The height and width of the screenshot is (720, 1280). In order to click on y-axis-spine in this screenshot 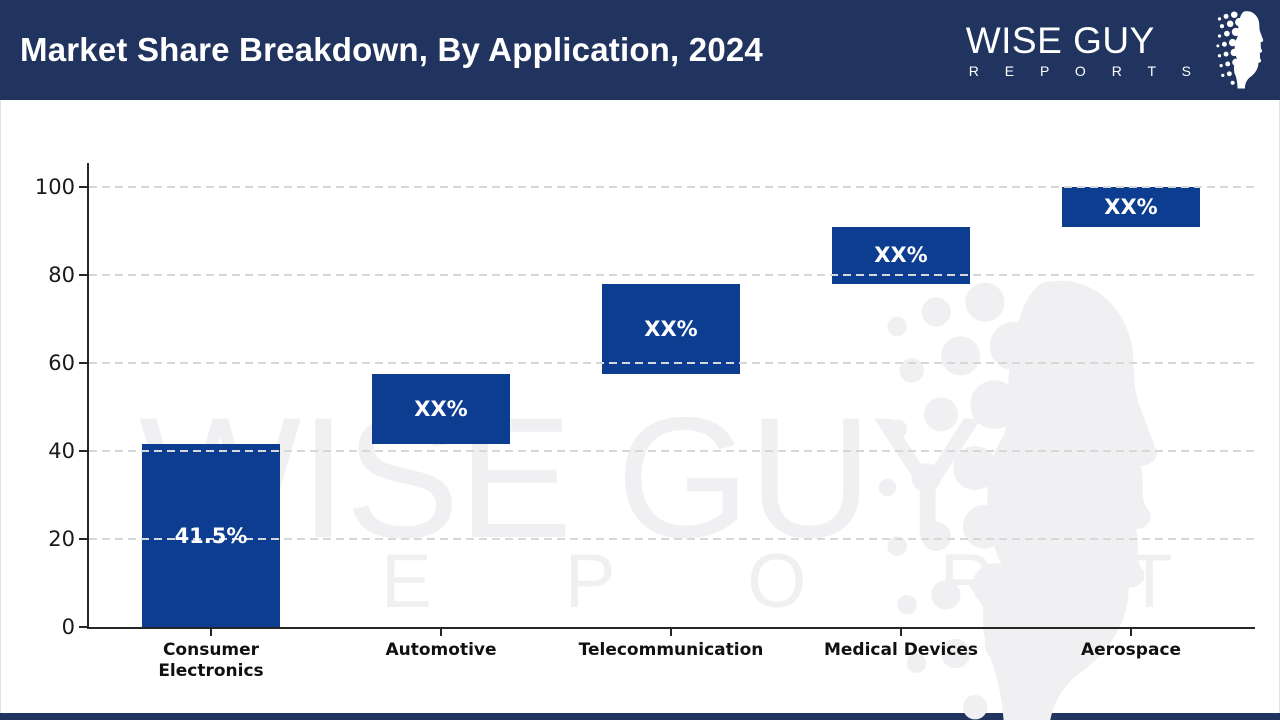, I will do `click(88, 396)`.